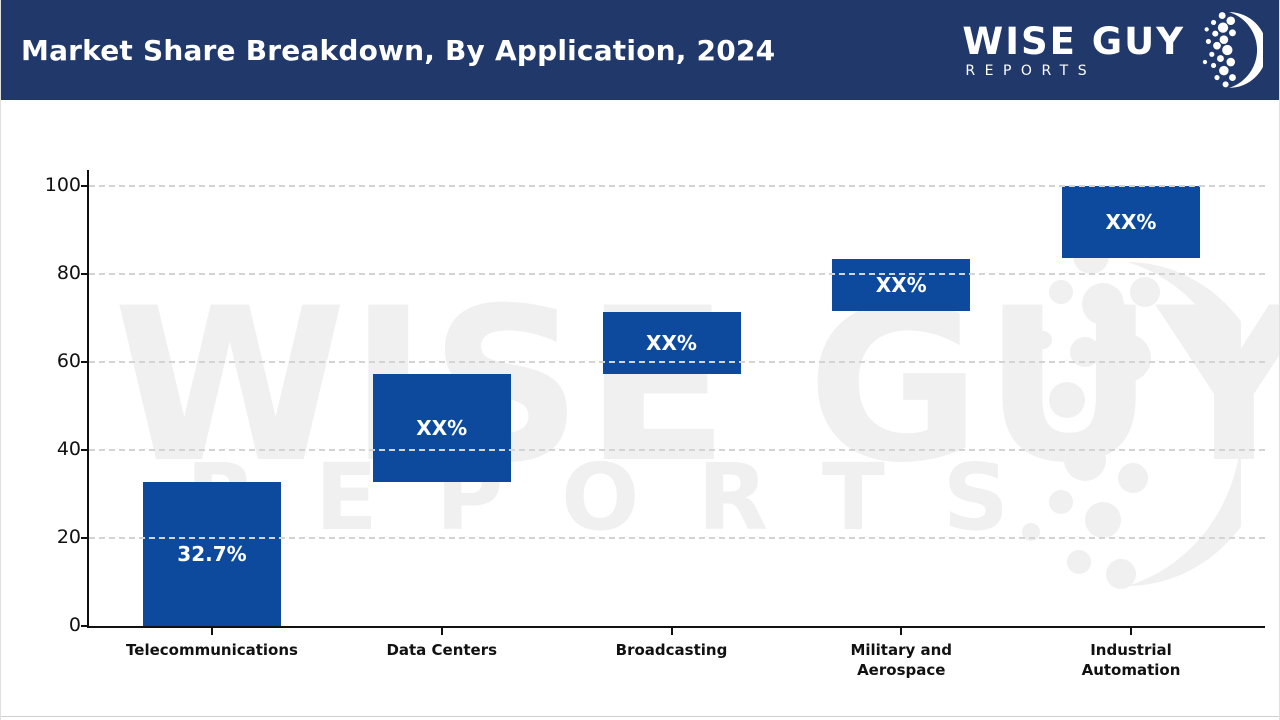 The width and height of the screenshot is (1280, 720). I want to click on category-label-broadcasting: Broadcasting, so click(671, 650).